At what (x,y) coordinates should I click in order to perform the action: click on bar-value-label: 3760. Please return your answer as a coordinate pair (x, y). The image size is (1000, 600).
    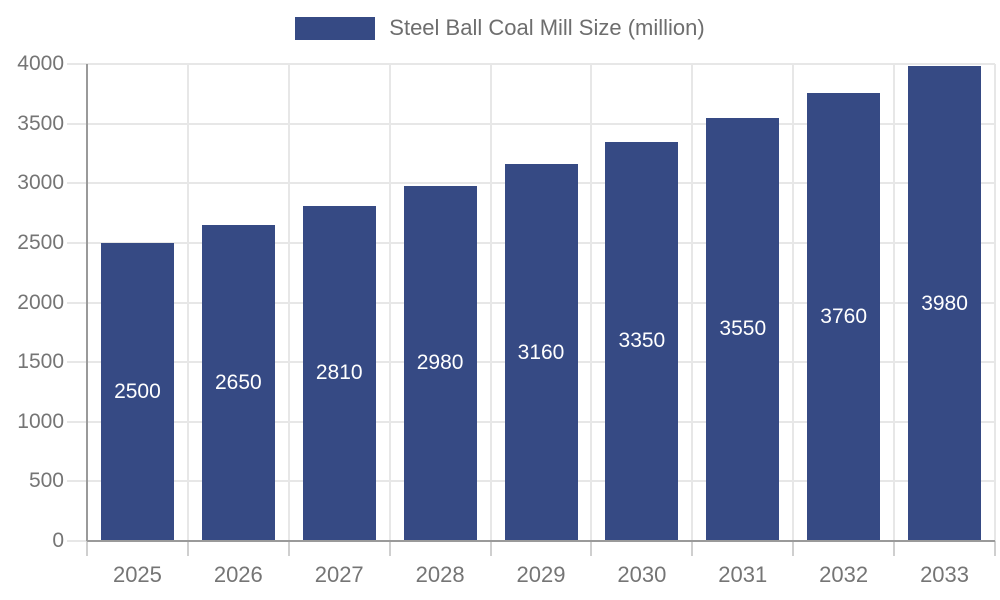
    Looking at the image, I should click on (844, 316).